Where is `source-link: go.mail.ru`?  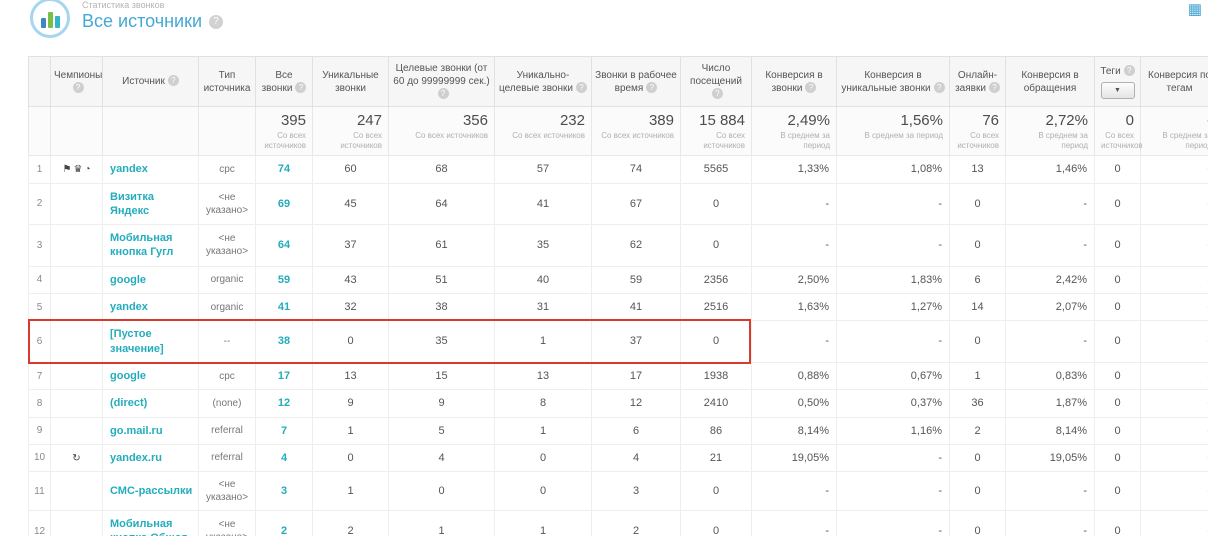 source-link: go.mail.ru is located at coordinates (136, 430).